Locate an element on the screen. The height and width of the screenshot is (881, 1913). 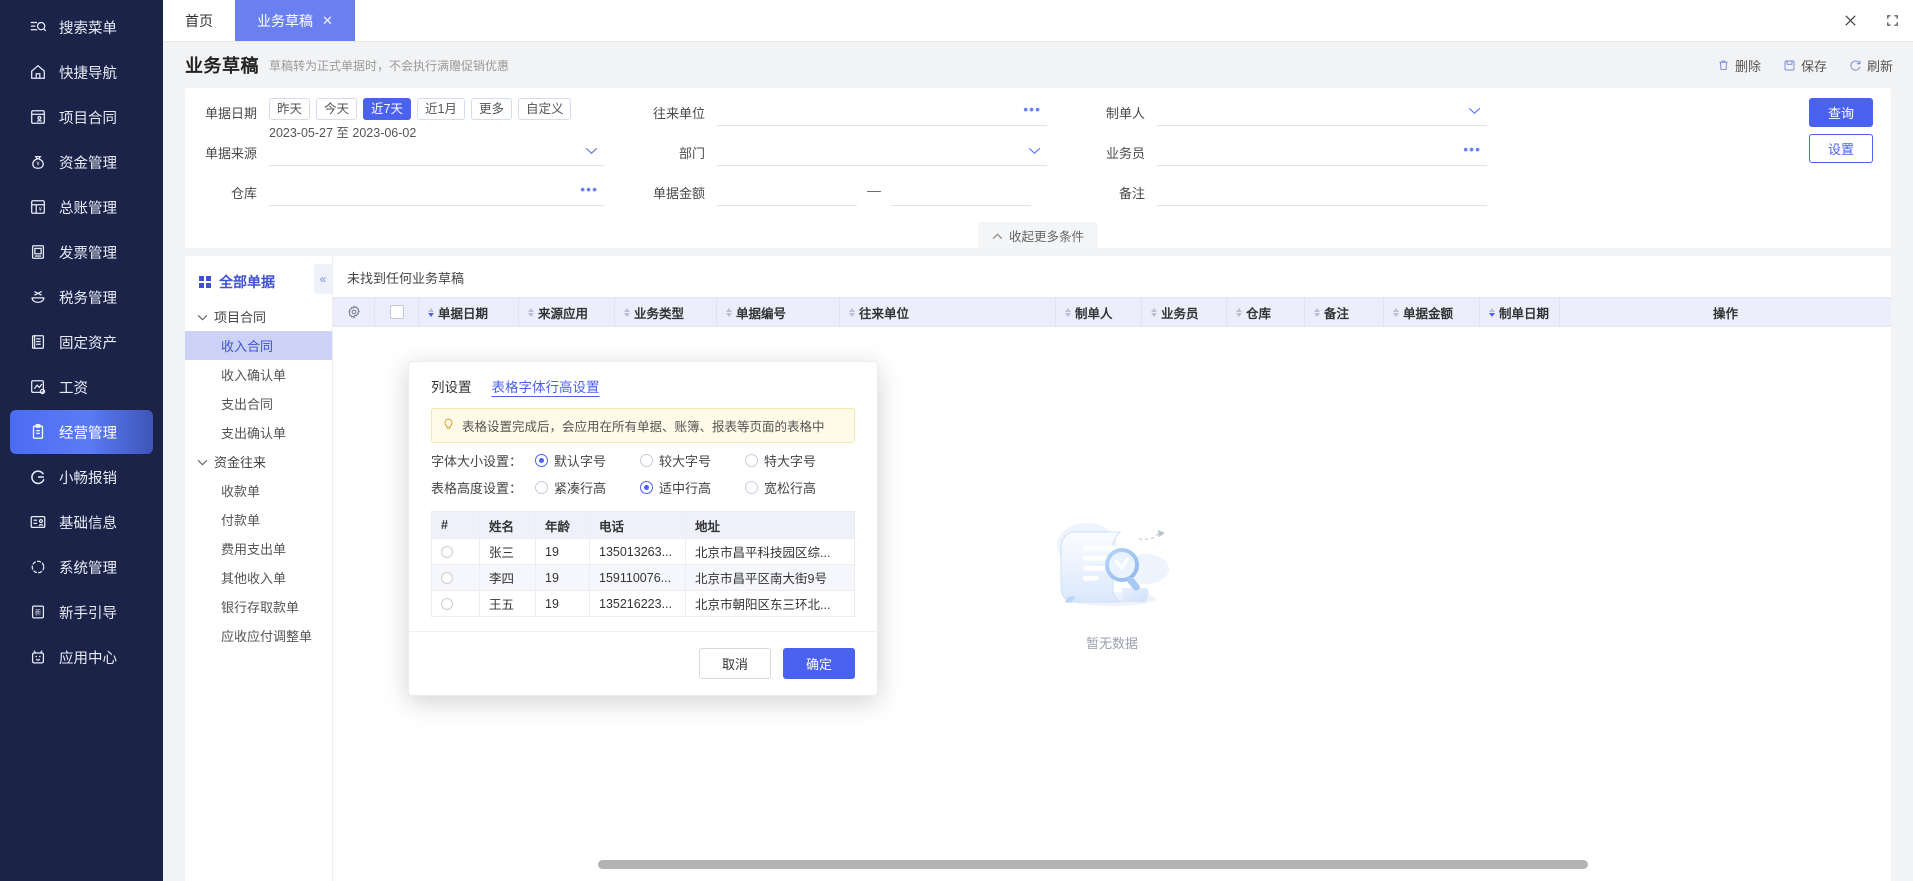
tab-close-icon: ✕ is located at coordinates (327, 20).